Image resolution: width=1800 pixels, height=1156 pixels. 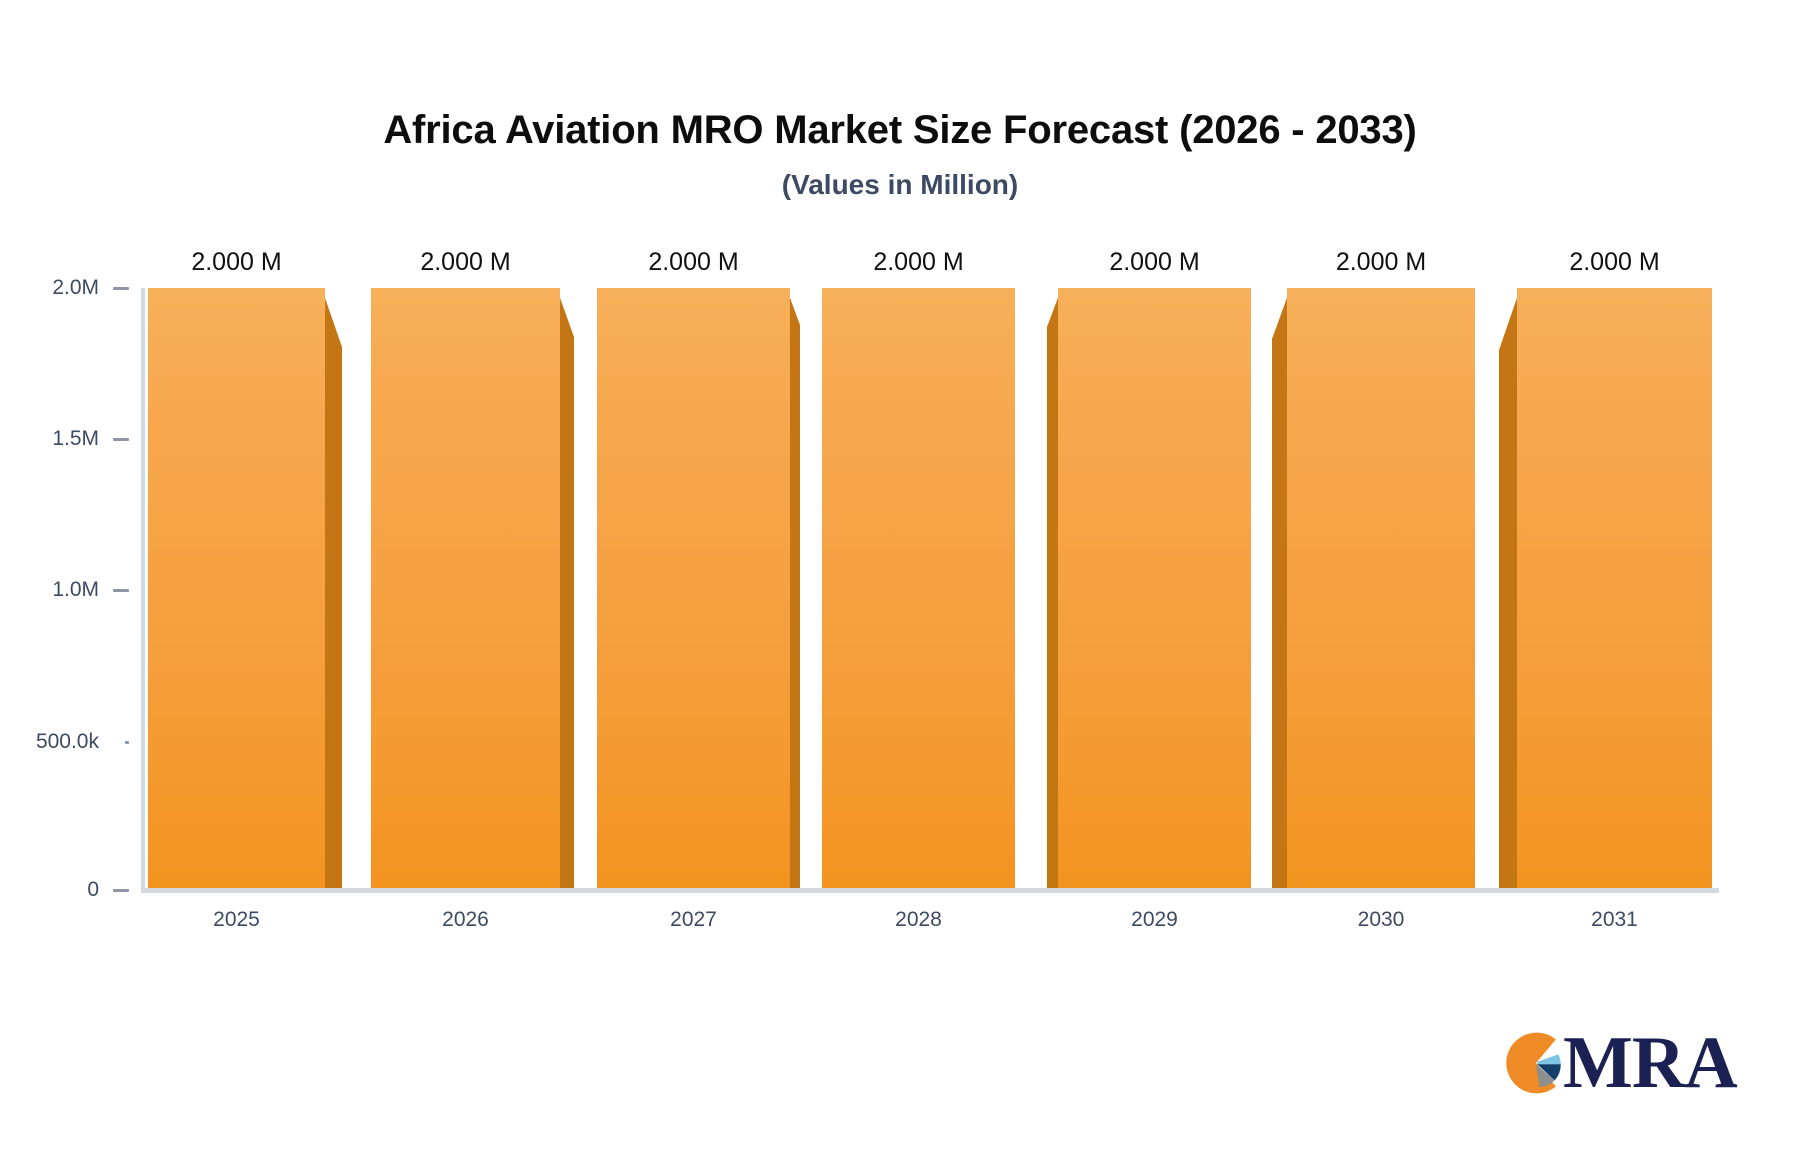 What do you see at coordinates (236, 919) in the screenshot?
I see `x-tick-label-2025: 2025` at bounding box center [236, 919].